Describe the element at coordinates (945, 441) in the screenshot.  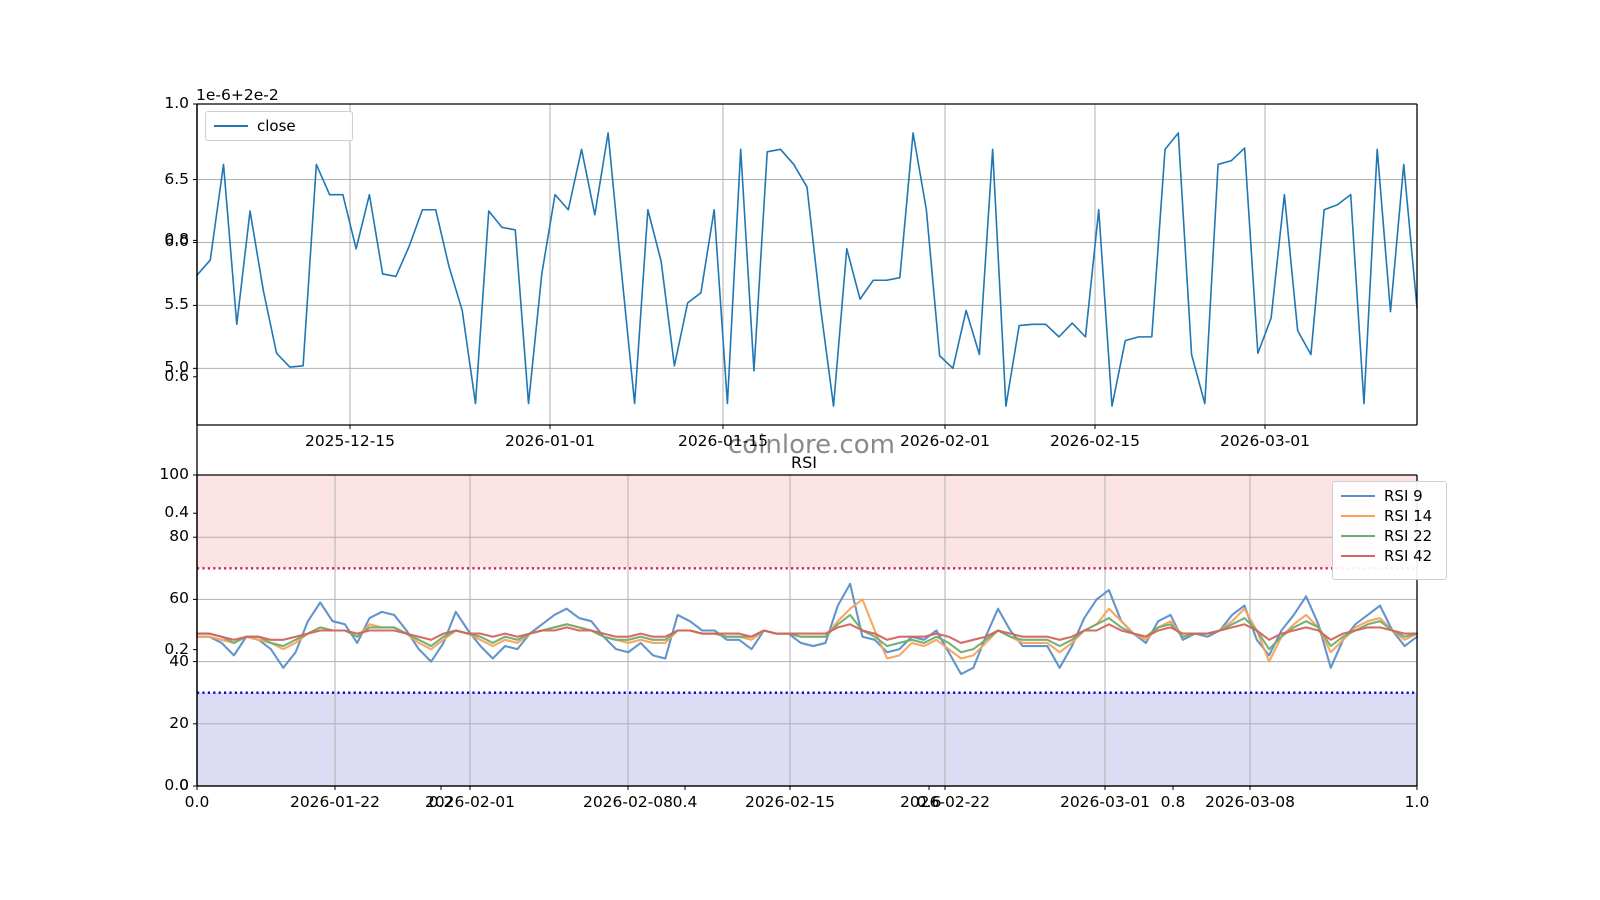
I see `price-xtick-3: 2026-02-01` at that location.